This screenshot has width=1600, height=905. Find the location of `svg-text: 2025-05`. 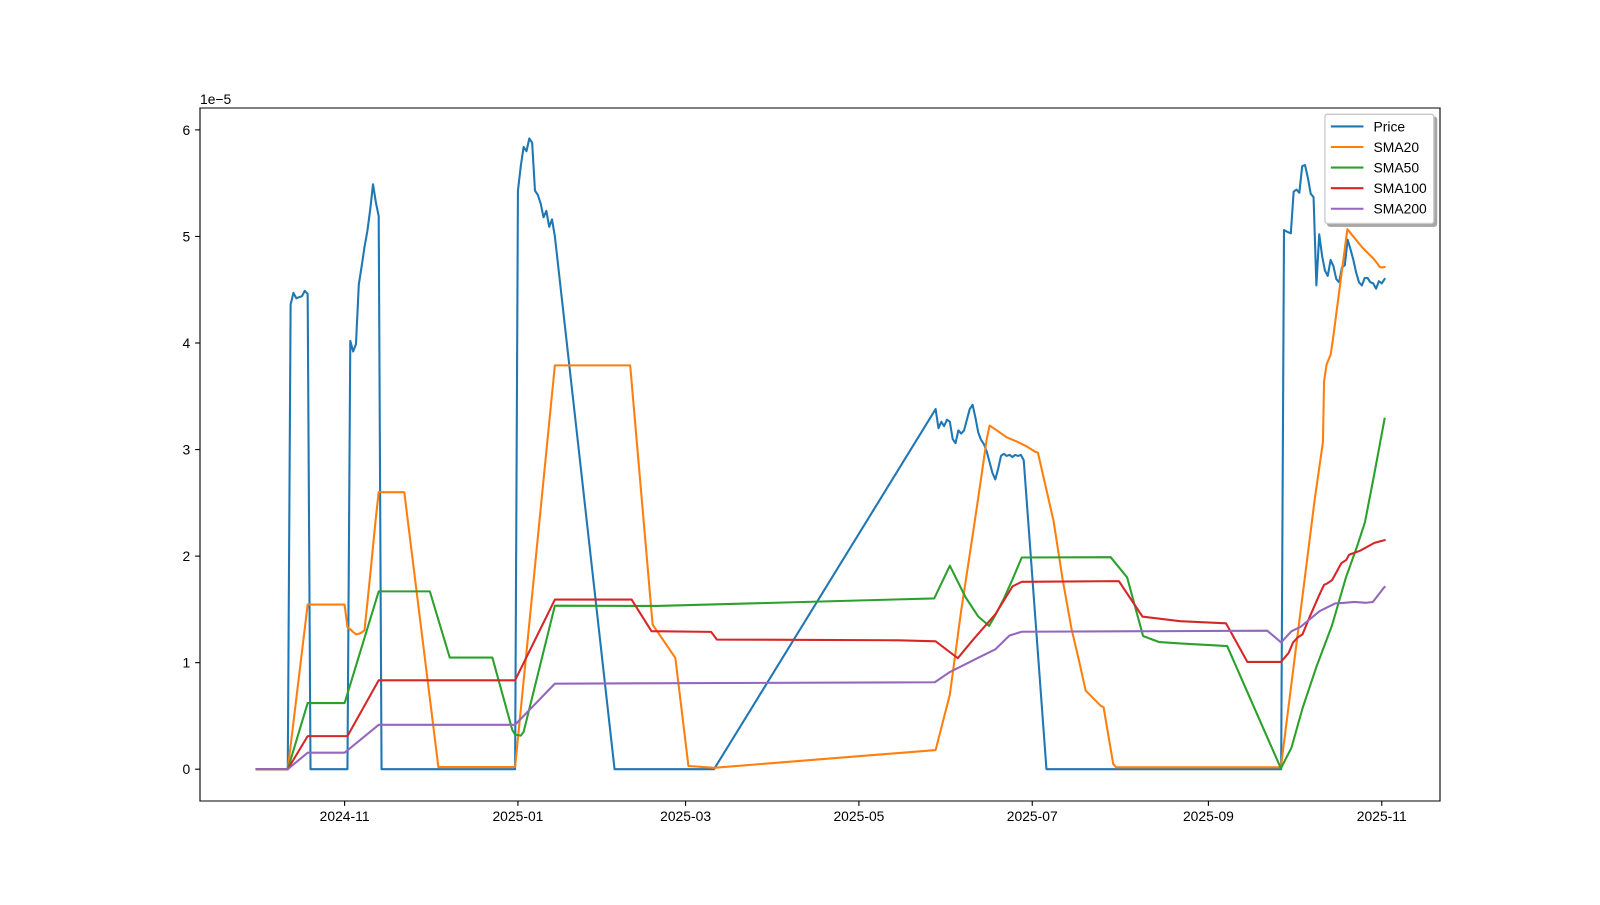

svg-text: 2025-05 is located at coordinates (858, 816).